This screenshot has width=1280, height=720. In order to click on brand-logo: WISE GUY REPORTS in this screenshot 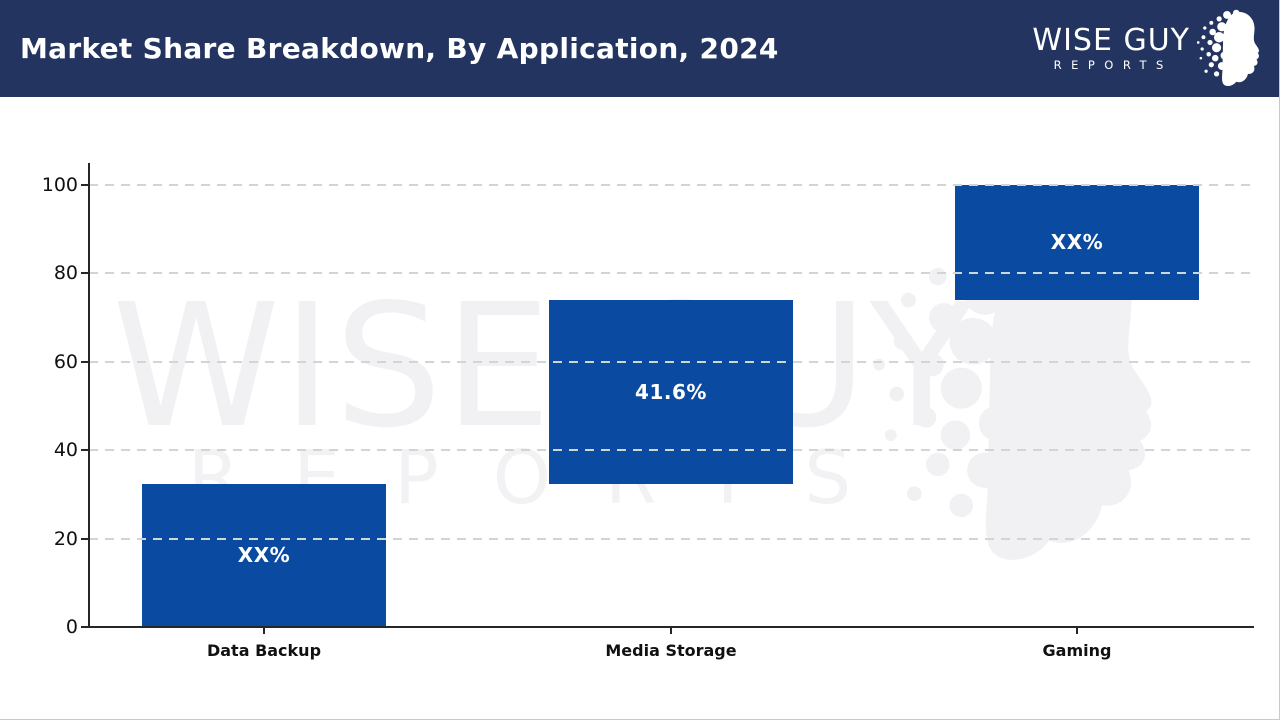, I will do `click(1148, 49)`.